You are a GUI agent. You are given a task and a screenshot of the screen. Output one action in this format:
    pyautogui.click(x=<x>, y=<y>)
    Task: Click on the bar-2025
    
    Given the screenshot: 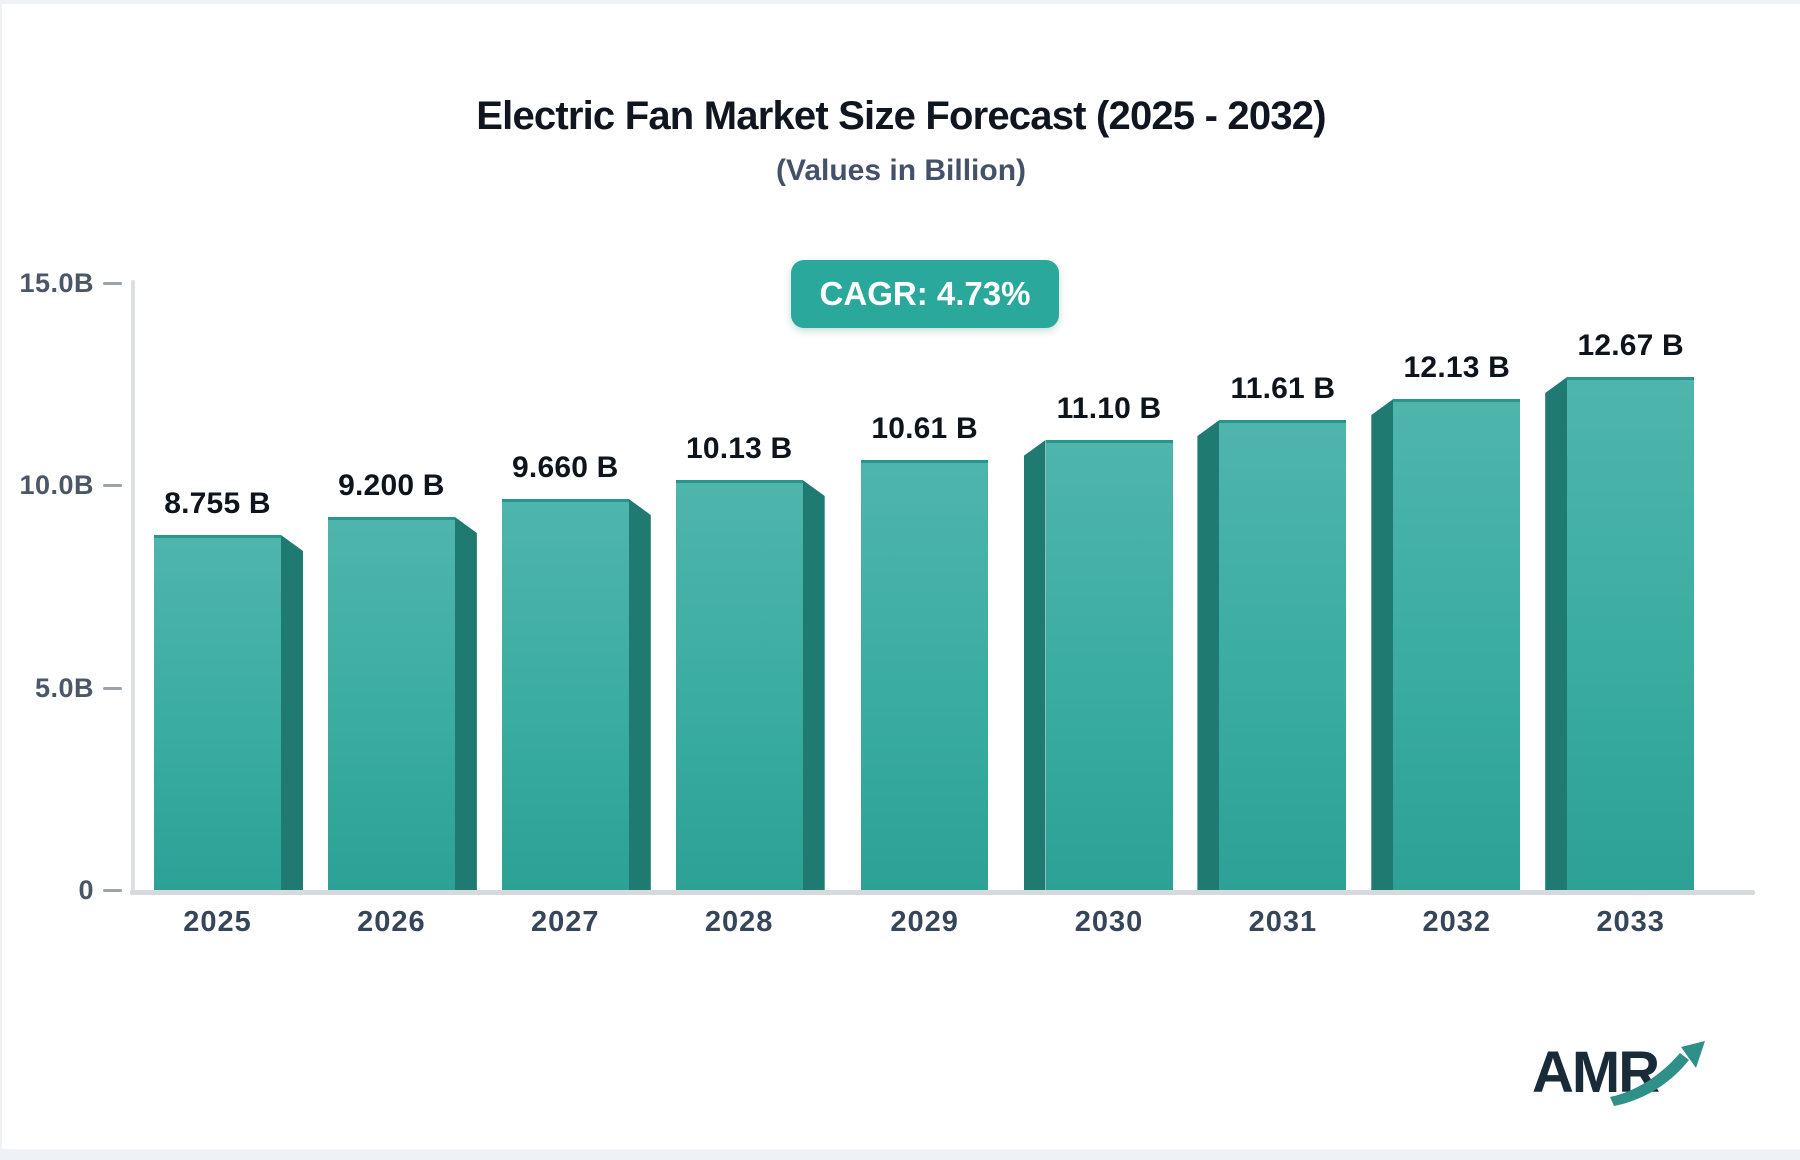 What is the action you would take?
    pyautogui.click(x=217, y=712)
    